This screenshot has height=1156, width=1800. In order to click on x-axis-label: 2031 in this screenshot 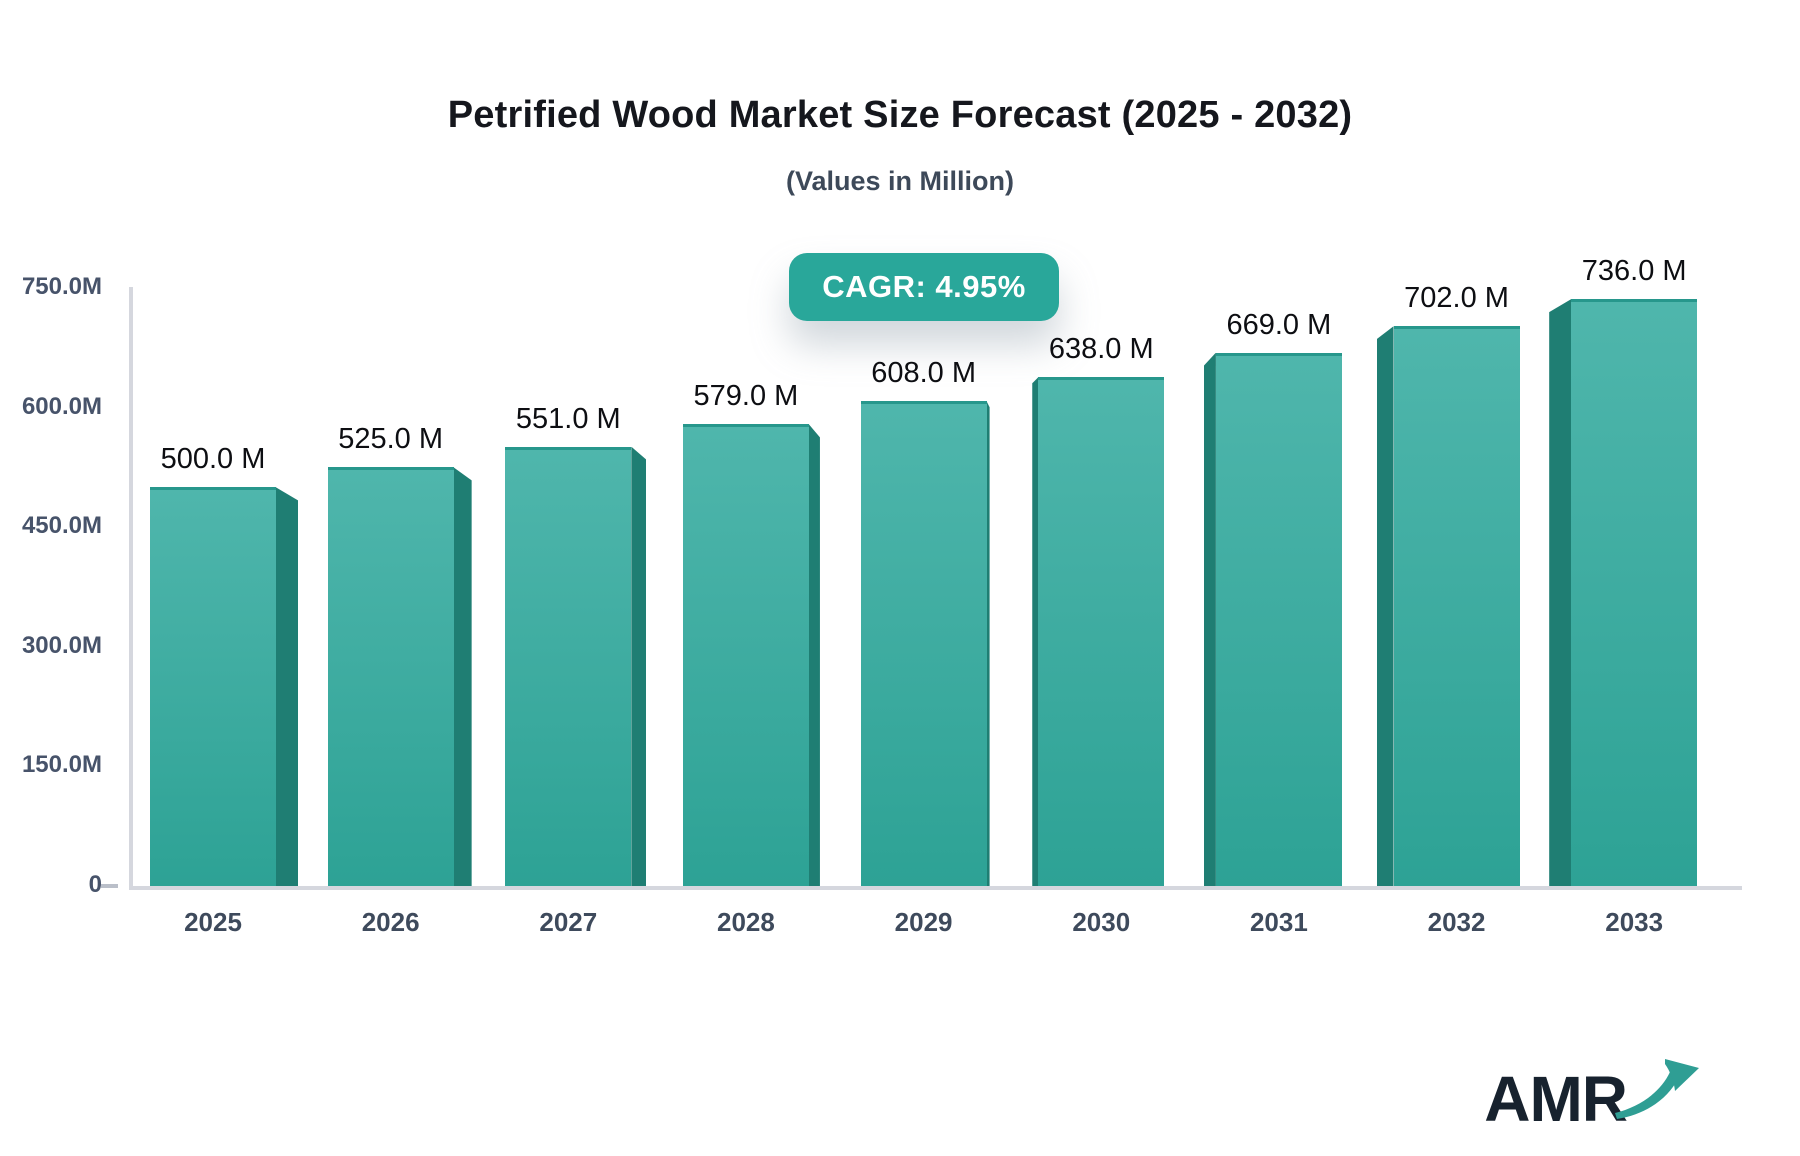, I will do `click(1278, 922)`.